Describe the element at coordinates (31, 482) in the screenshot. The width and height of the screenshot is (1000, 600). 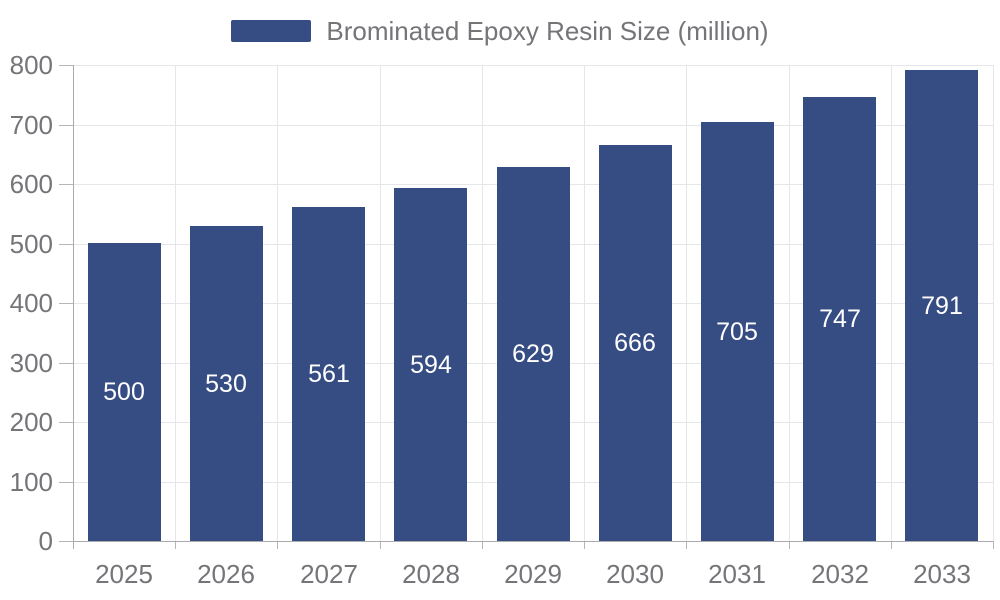
I see `y-axis-tick-label: 100` at that location.